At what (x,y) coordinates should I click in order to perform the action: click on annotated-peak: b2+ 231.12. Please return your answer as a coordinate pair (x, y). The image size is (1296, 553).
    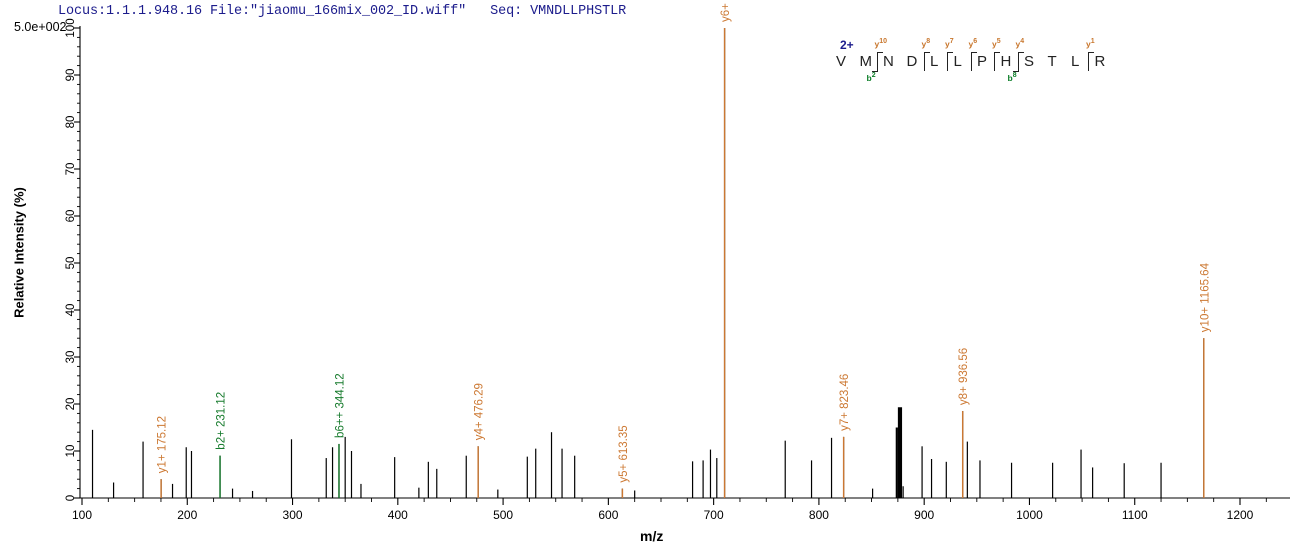
    Looking at the image, I should click on (222, 445).